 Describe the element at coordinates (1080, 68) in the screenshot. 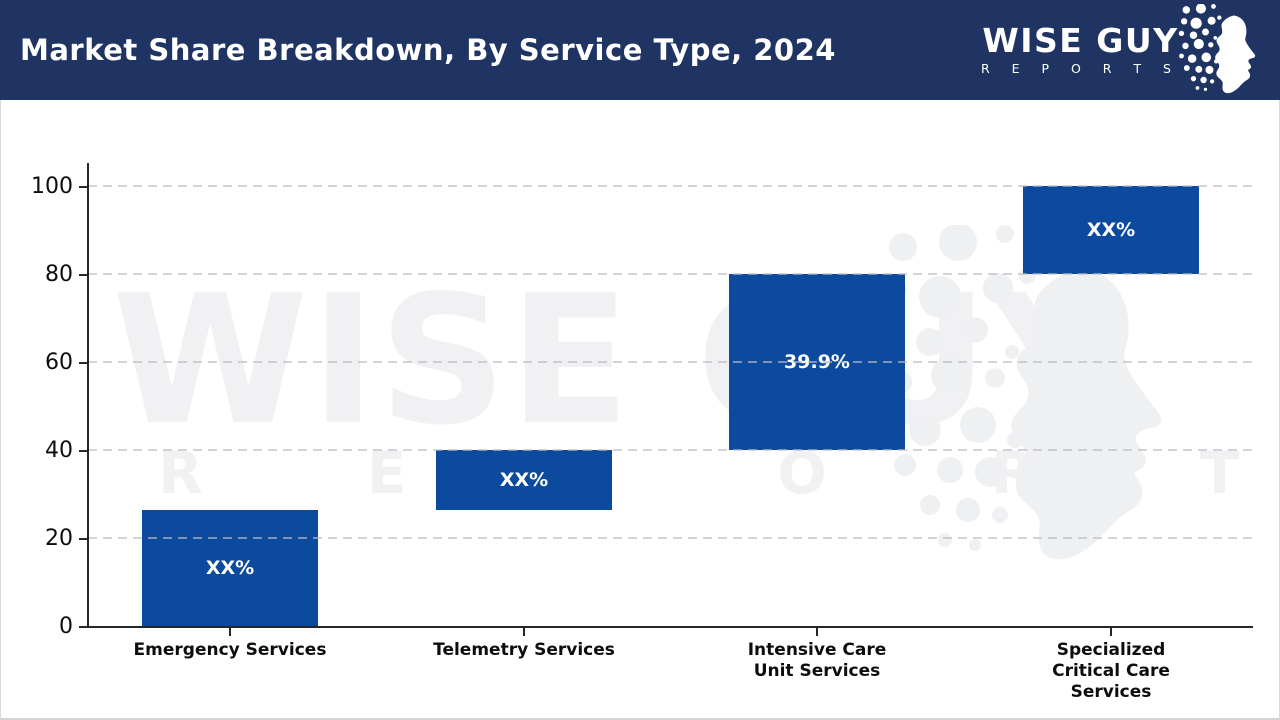

I see `logo-tagline: R E P O R T S` at that location.